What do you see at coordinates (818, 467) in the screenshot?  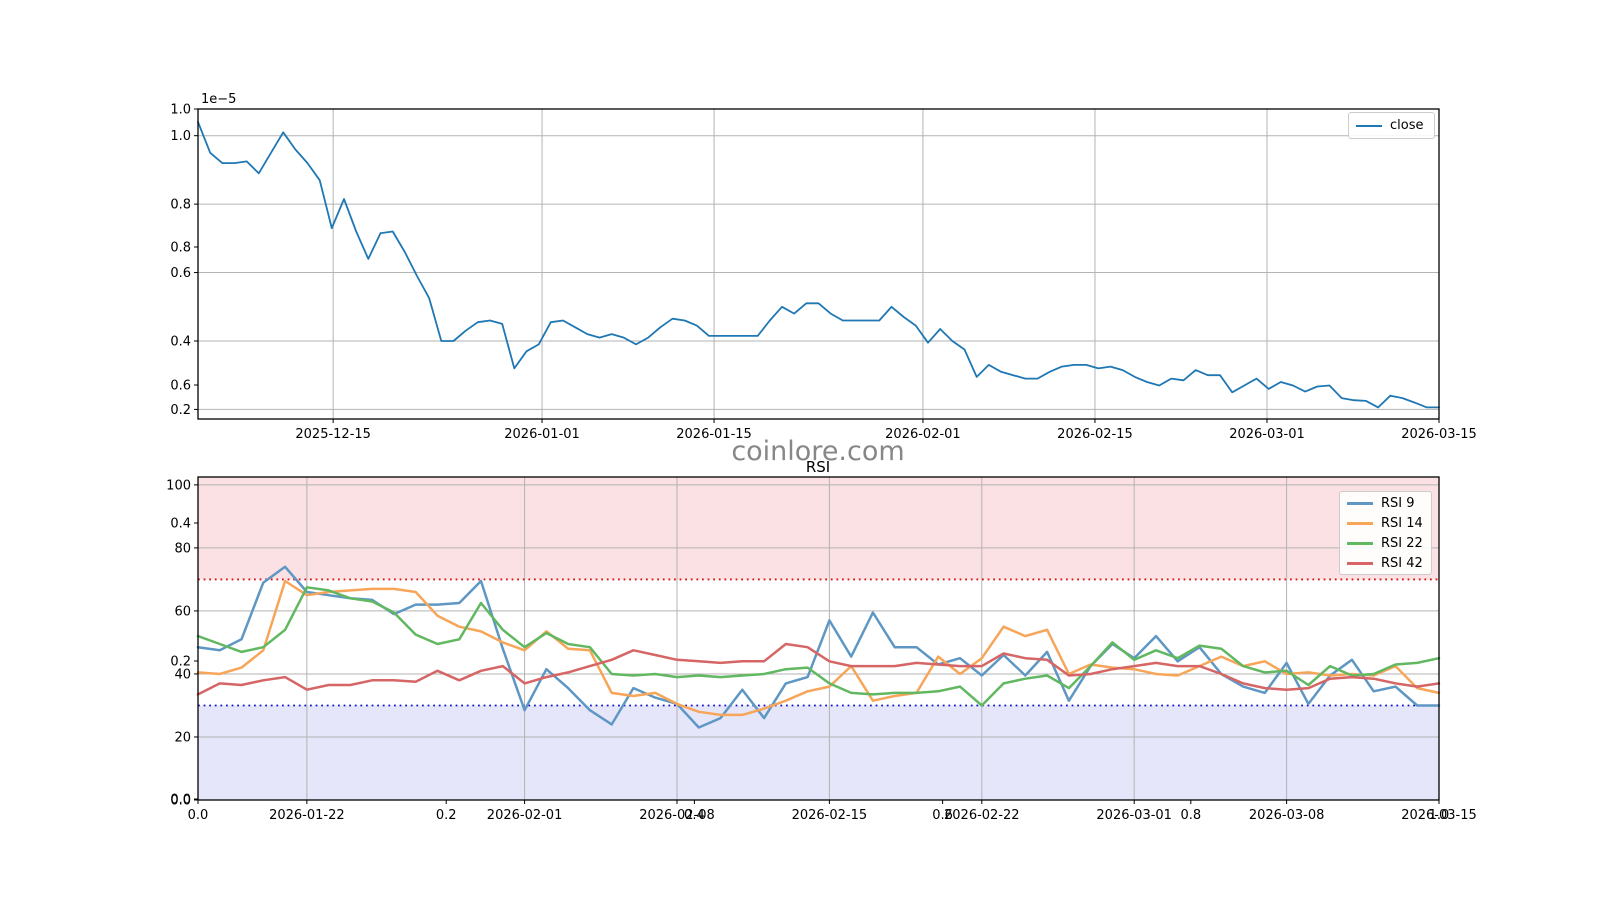 I see `rsi-chart-title: RSI` at bounding box center [818, 467].